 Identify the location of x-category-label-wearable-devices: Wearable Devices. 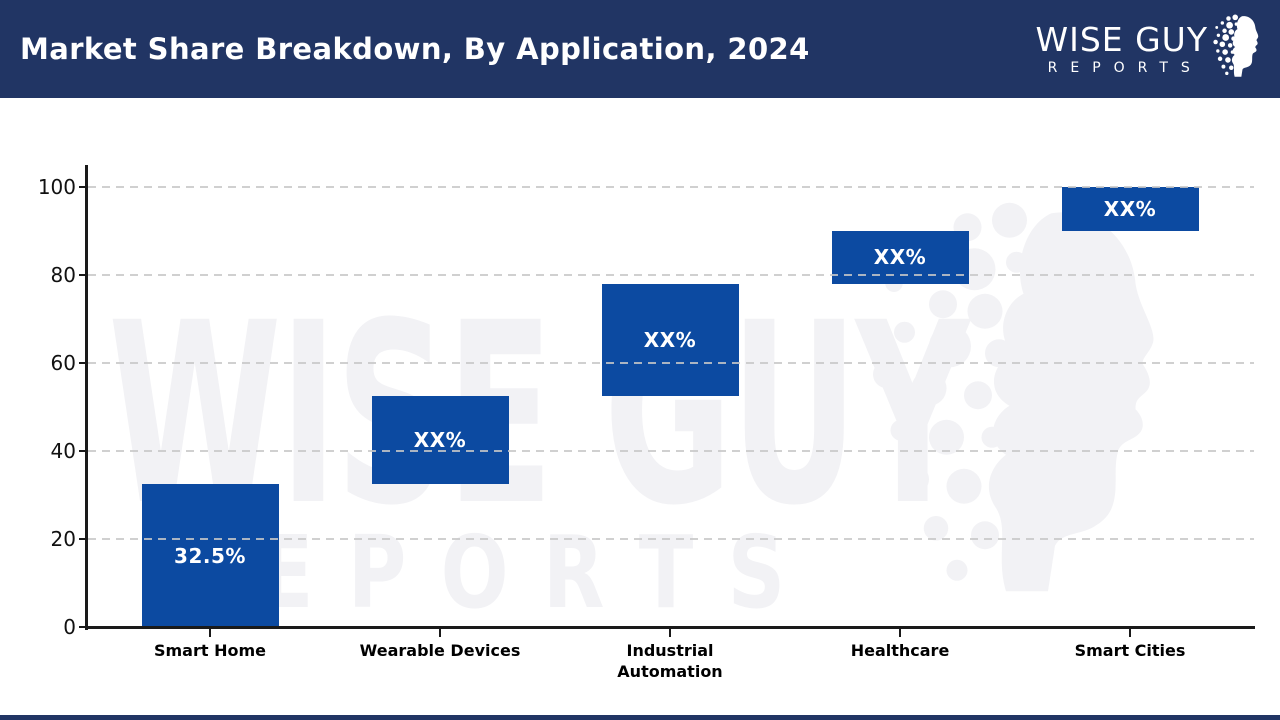
(440, 650).